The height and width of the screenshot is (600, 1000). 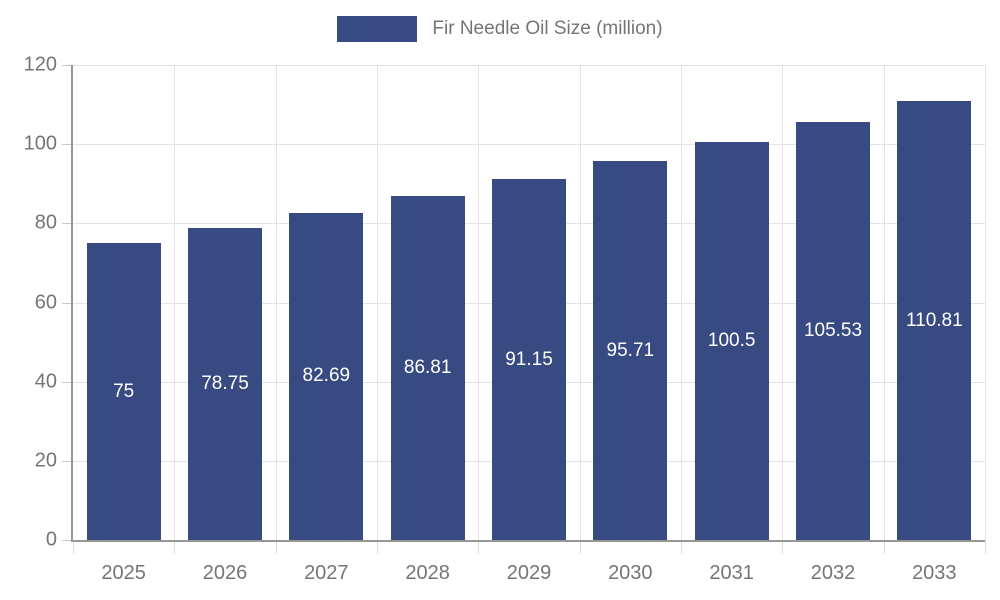 I want to click on y-axis-line, so click(x=72, y=303).